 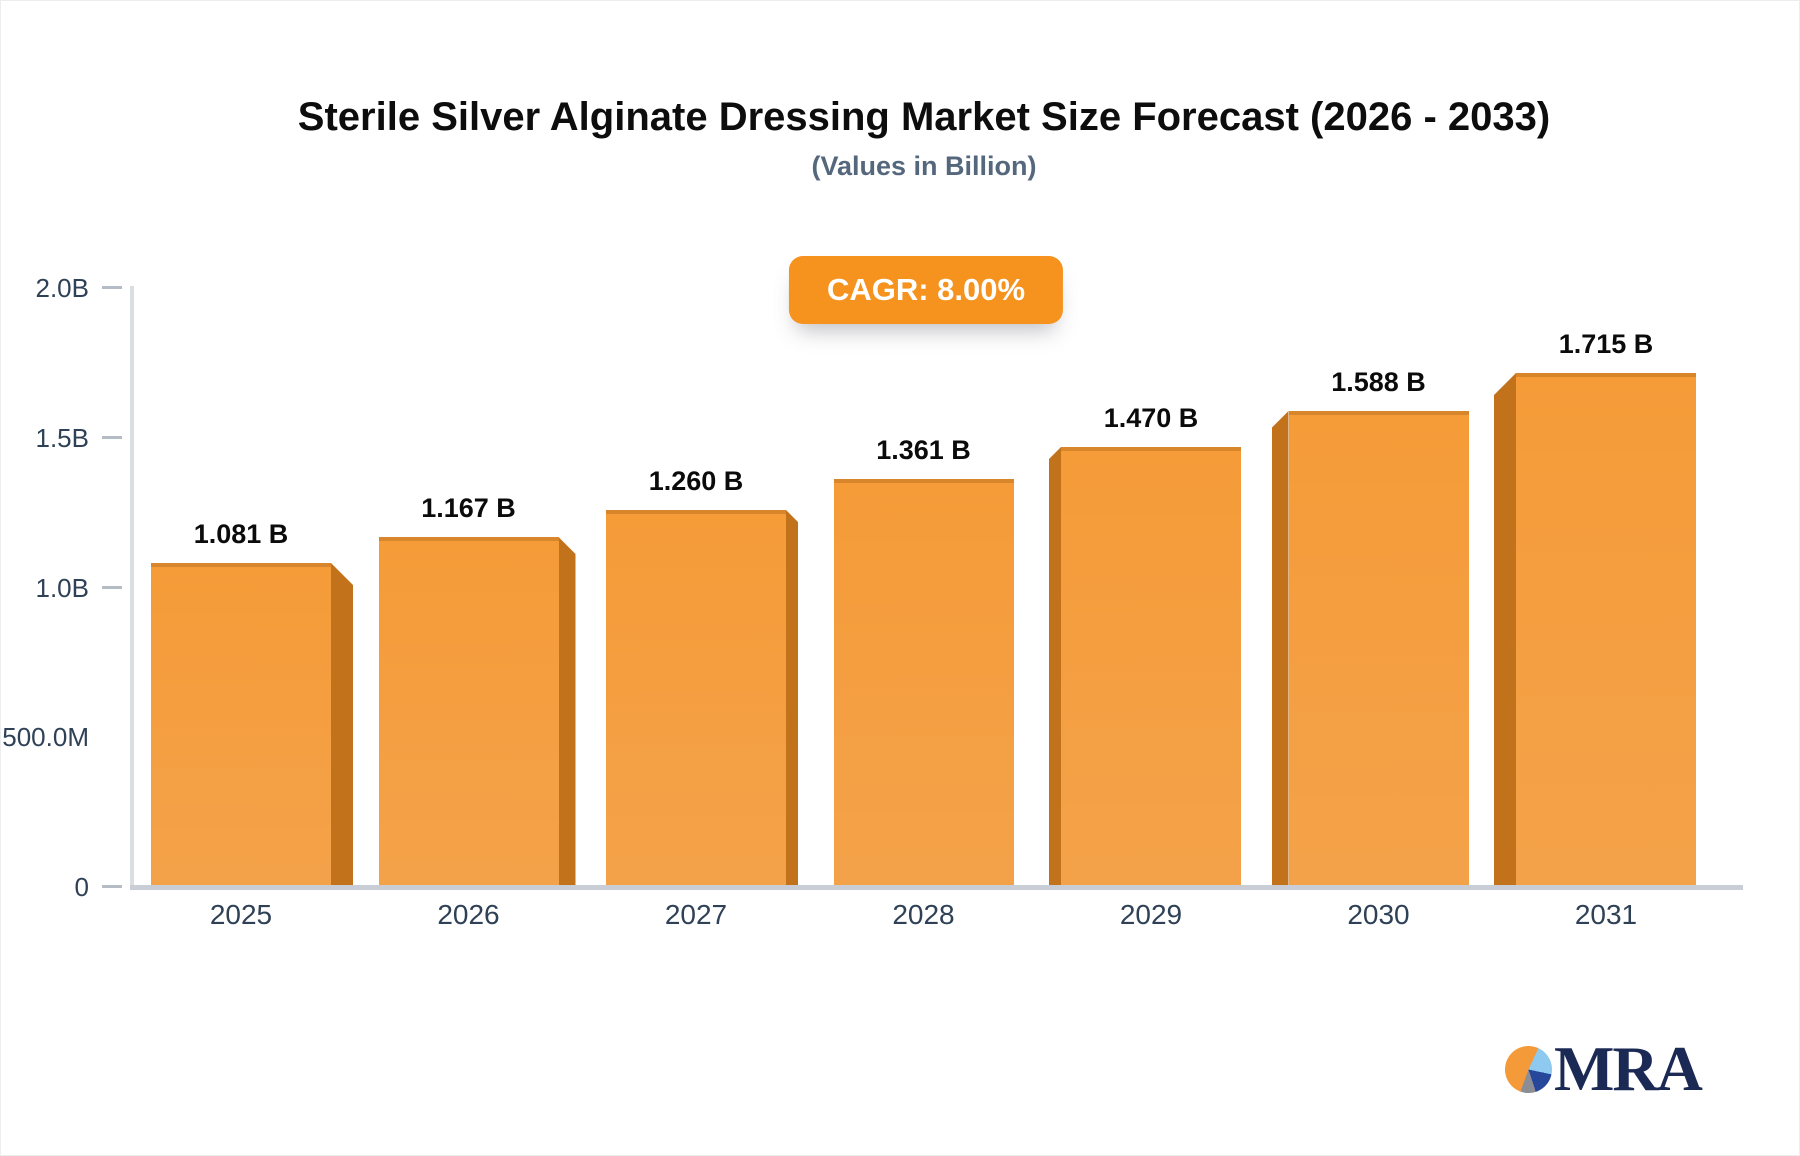 I want to click on x-tick-label-2025: 2025, so click(x=241, y=914).